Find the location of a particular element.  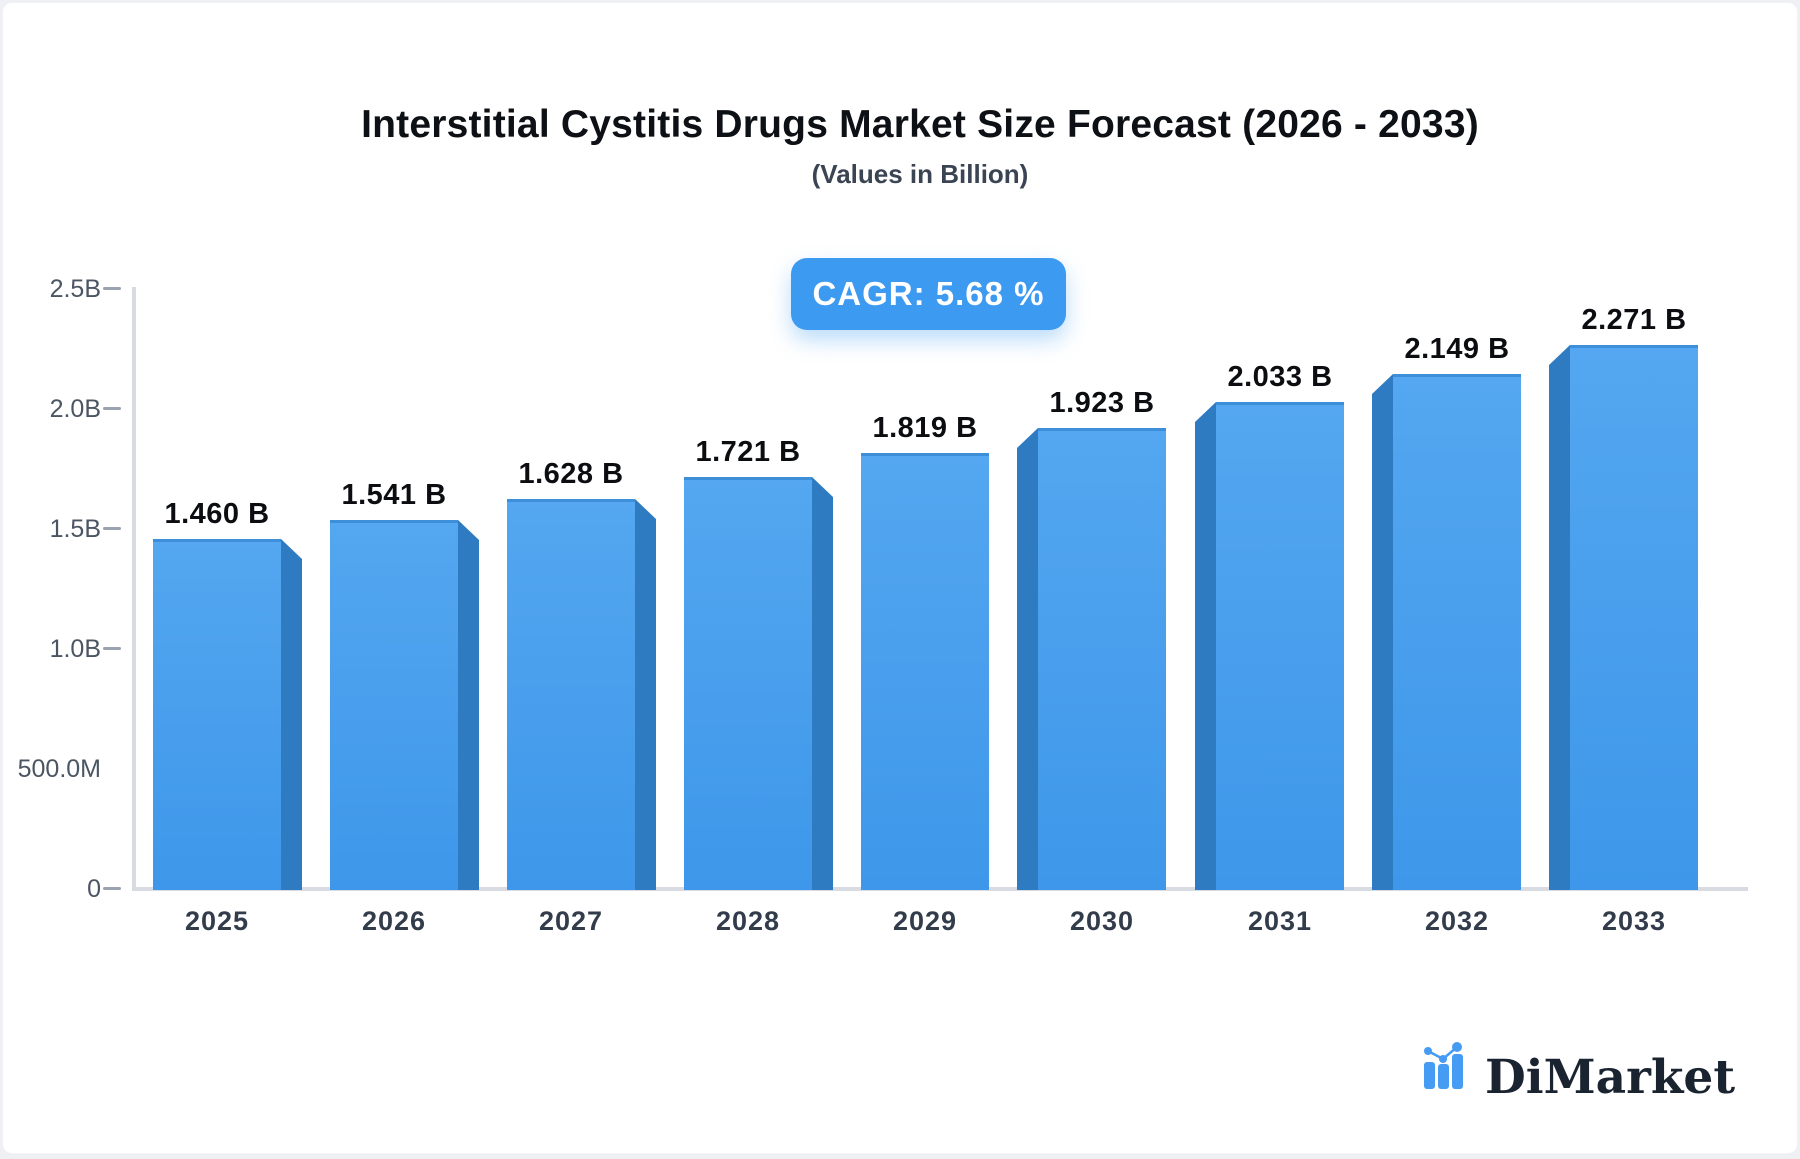

cagr-badge: CAGR: 5.68 % is located at coordinates (928, 294).